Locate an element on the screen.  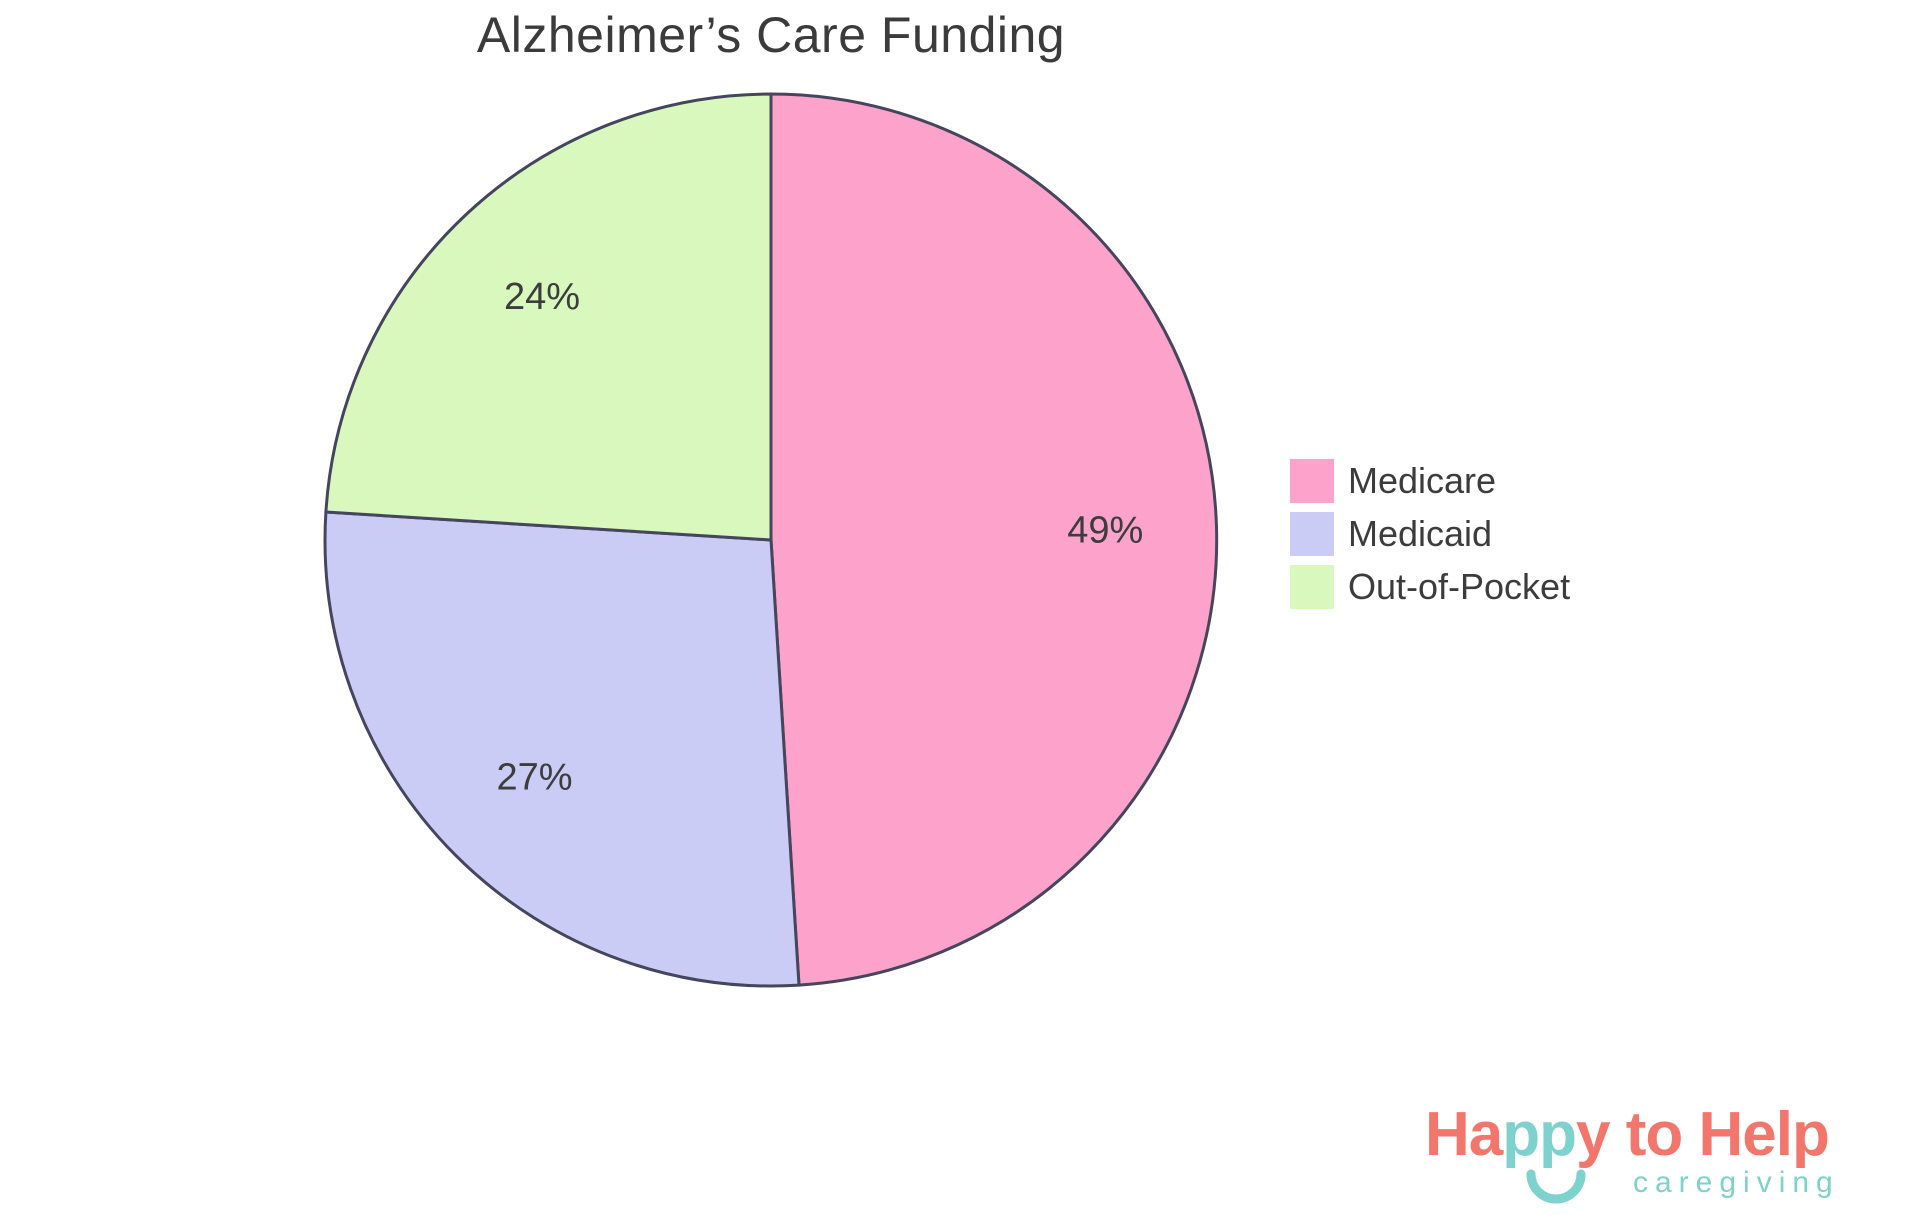
legend-item-medicare: Medicare is located at coordinates (1430, 481).